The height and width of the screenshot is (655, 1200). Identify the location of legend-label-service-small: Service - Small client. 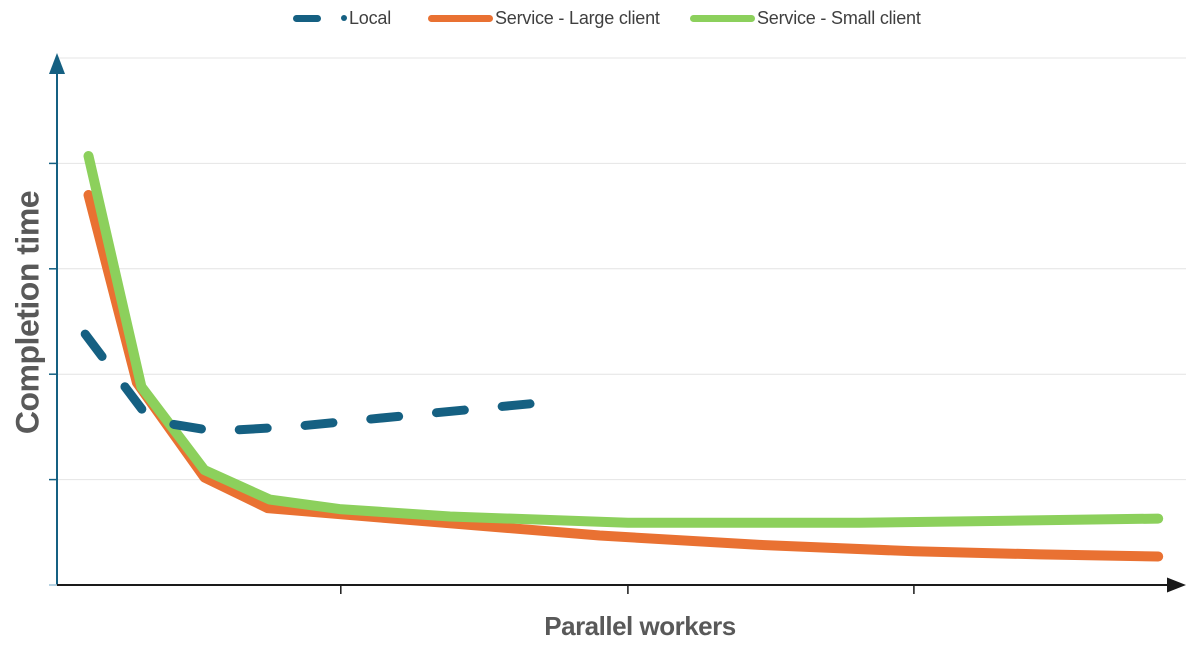
(839, 18).